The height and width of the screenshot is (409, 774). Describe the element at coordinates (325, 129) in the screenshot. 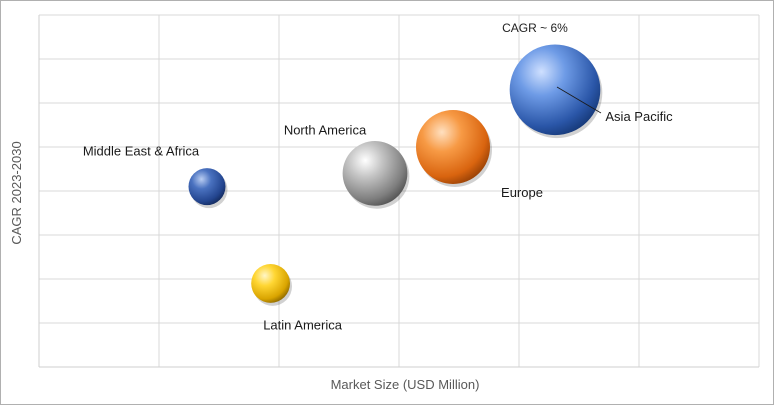

I see `bubble-label-north-america: North America` at that location.